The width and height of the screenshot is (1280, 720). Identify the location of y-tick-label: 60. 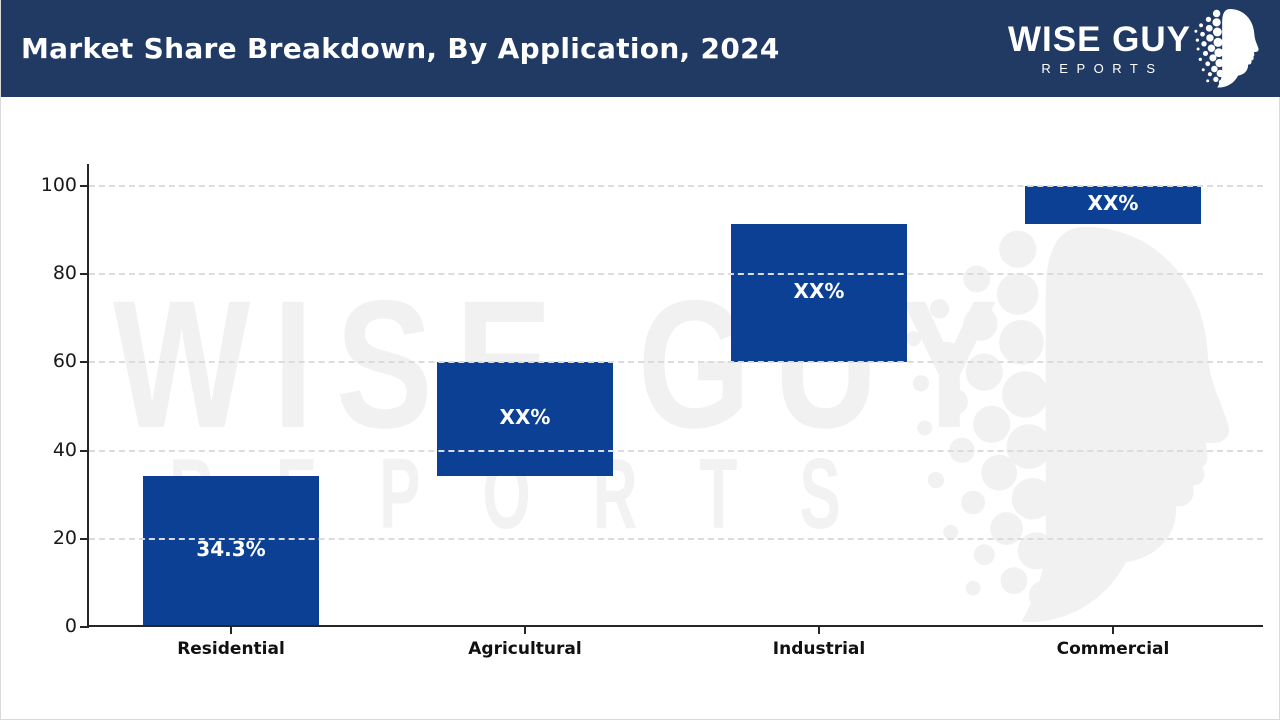
(64, 361).